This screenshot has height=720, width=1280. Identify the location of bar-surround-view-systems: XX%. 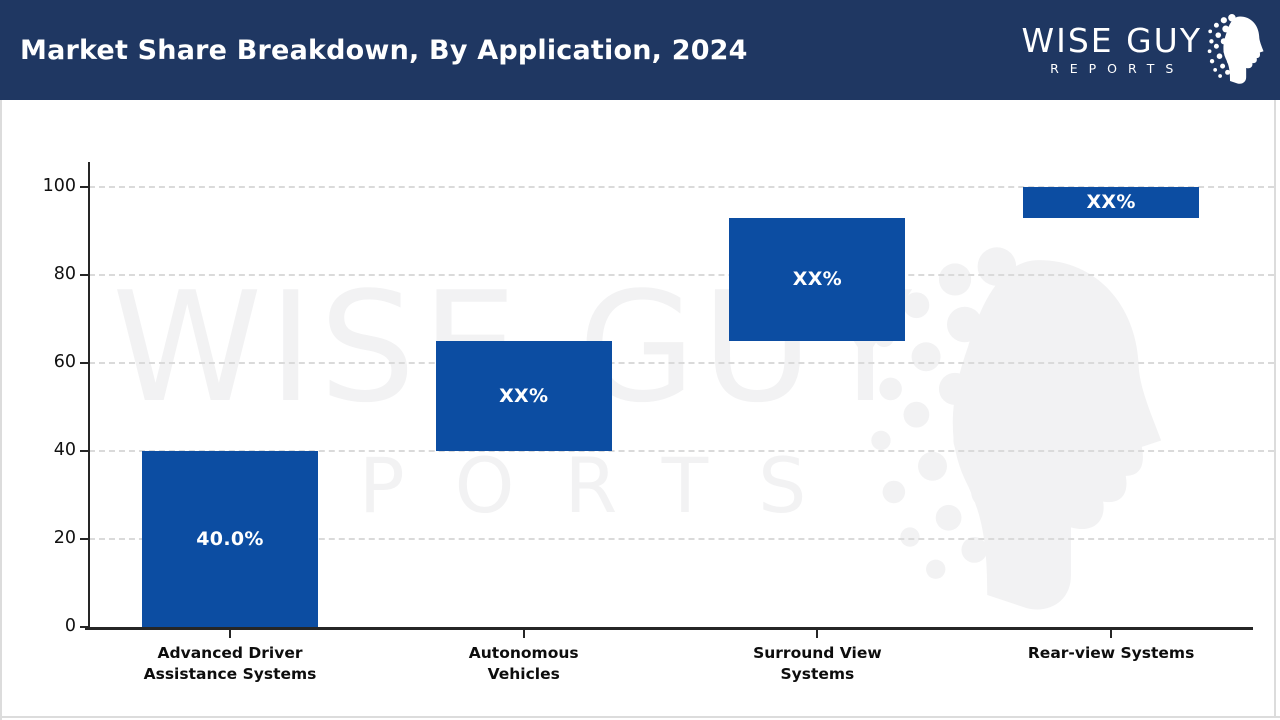
(817, 279).